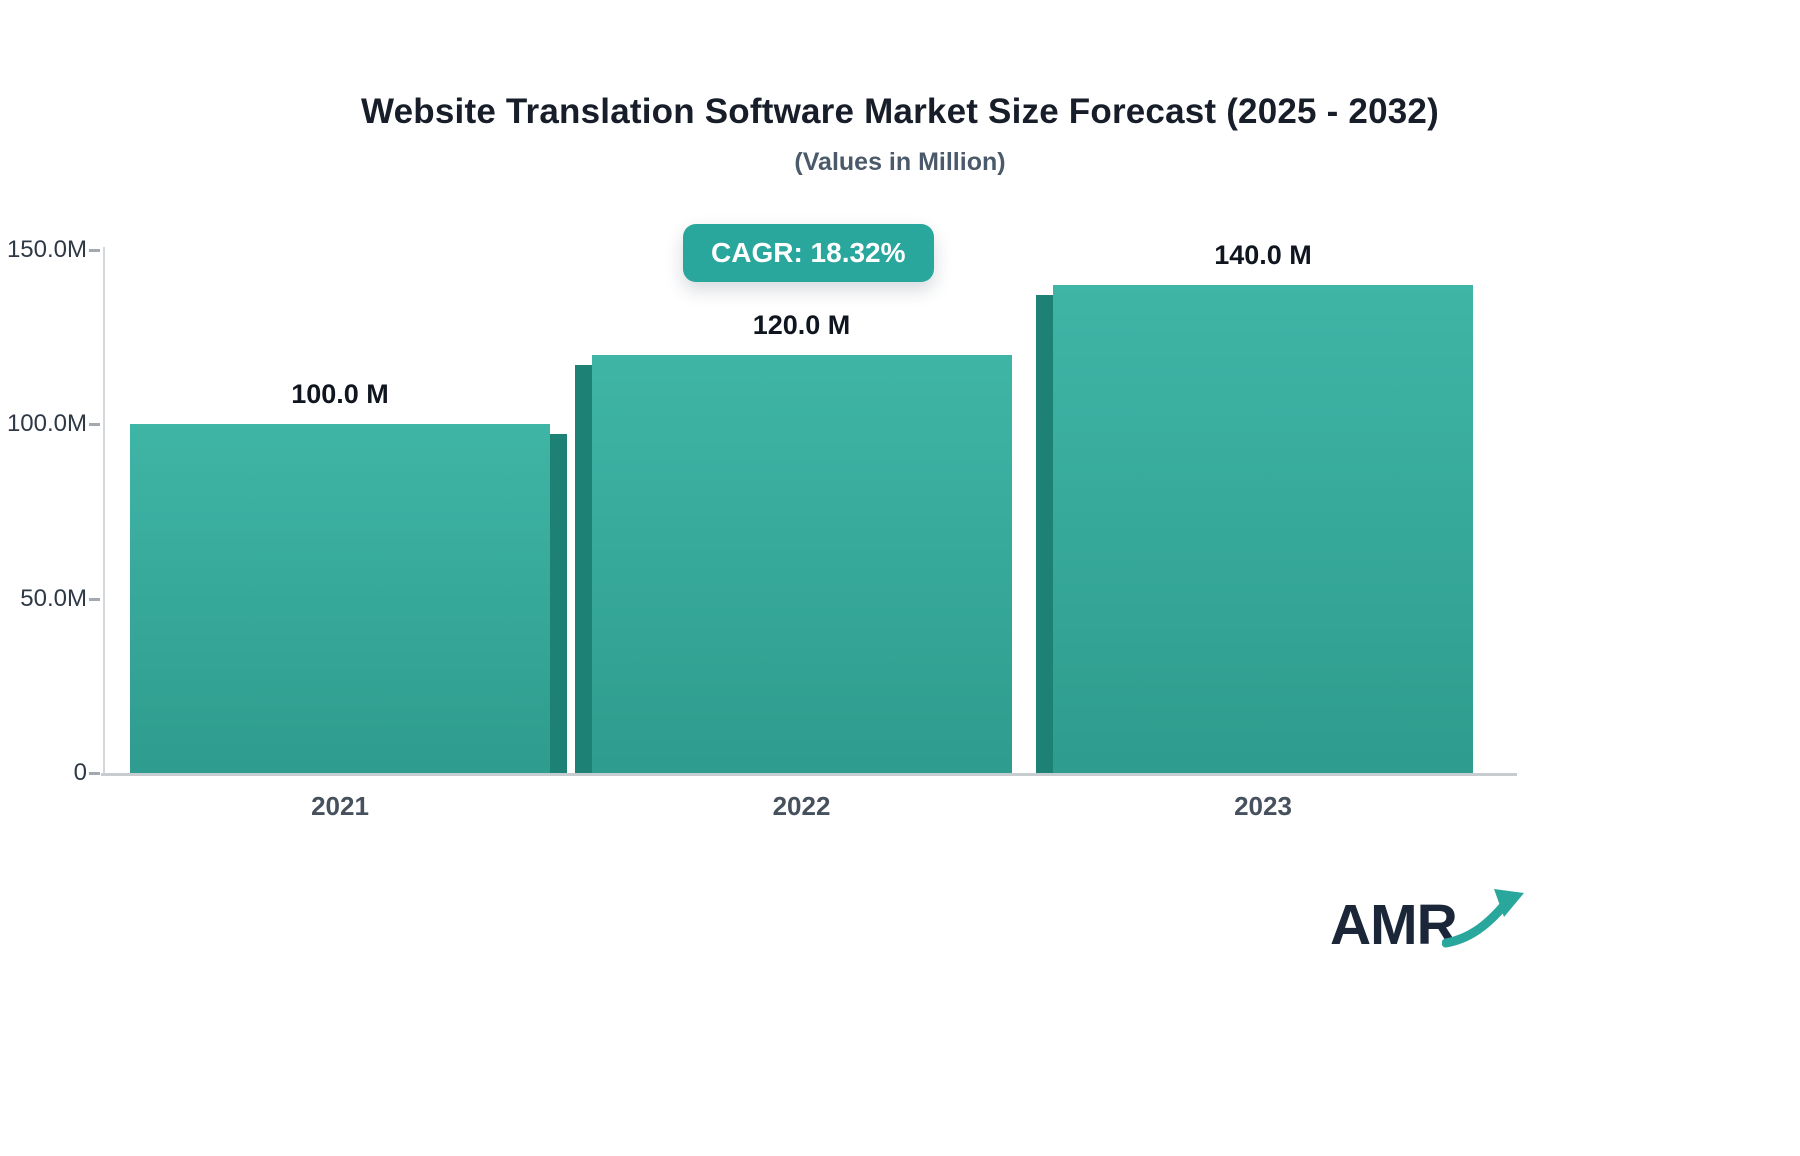 The image size is (1800, 1156). I want to click on bar-value-label: 140.0 M, so click(1263, 255).